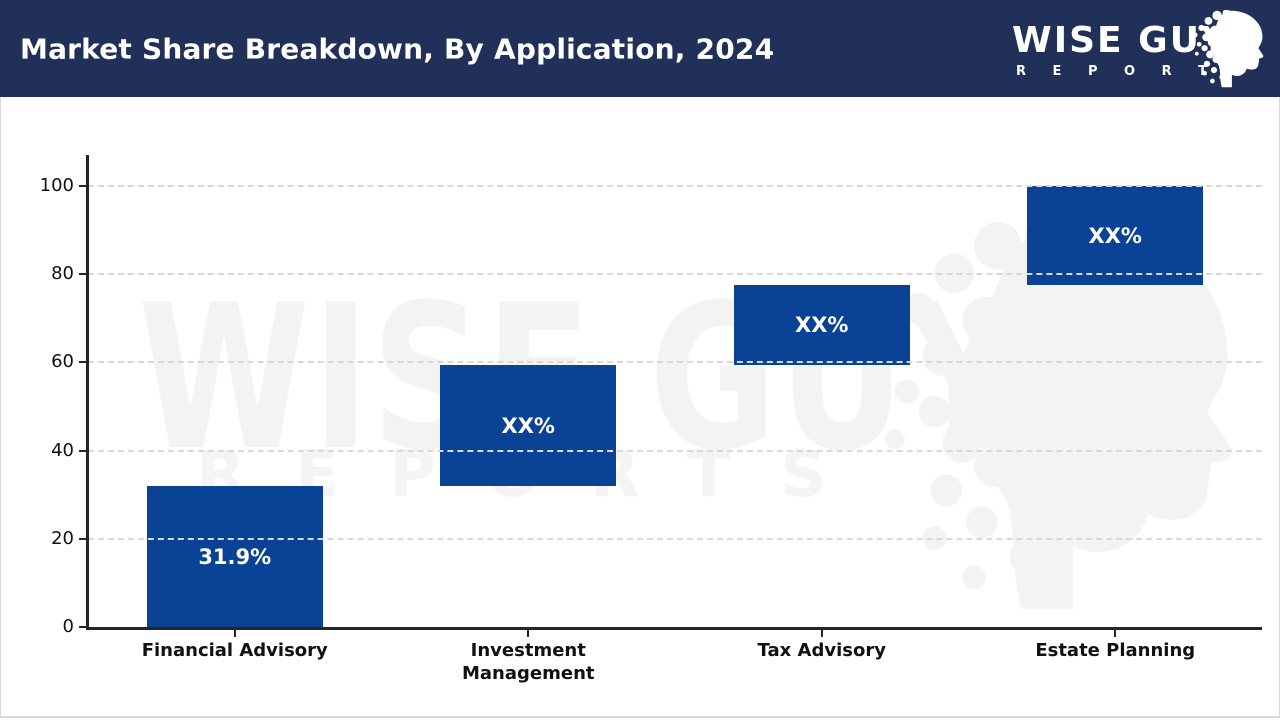 Image resolution: width=1280 pixels, height=720 pixels. Describe the element at coordinates (1228, 49) in the screenshot. I see `logo-face-icon` at that location.